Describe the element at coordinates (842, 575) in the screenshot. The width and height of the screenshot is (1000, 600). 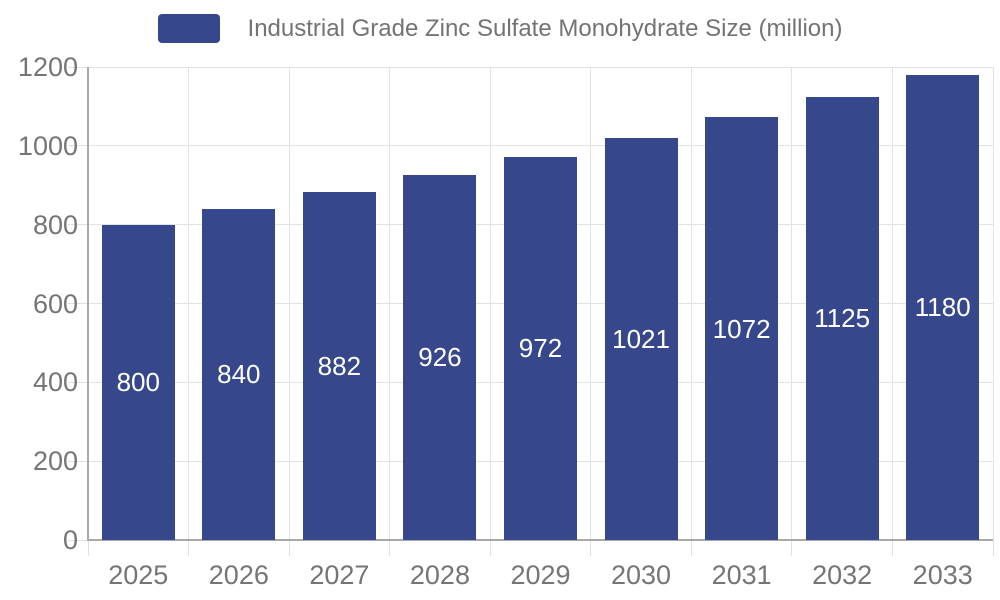
I see `x-tick-label-2032: 2032` at that location.